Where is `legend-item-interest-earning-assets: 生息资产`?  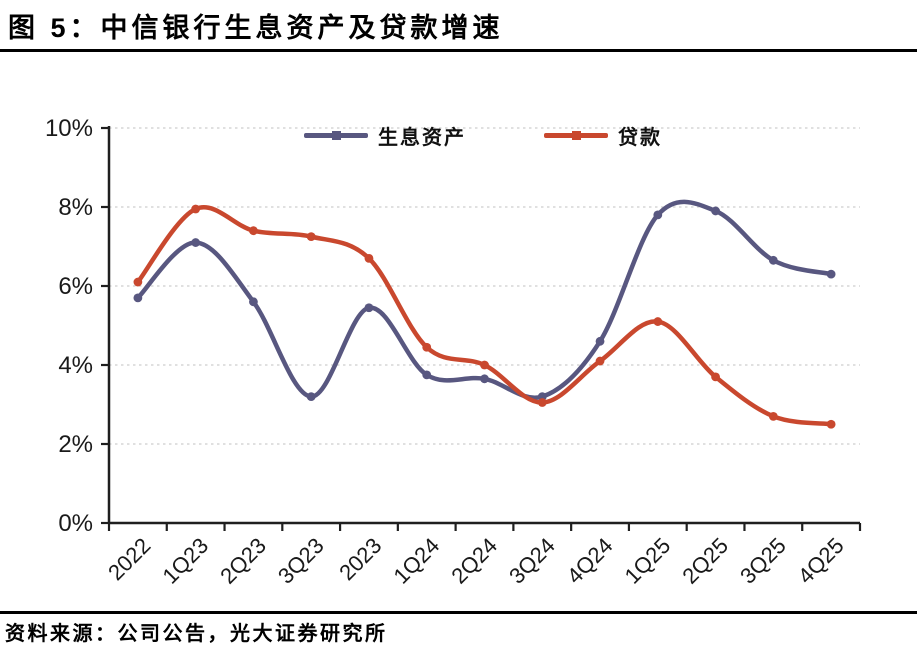
legend-item-interest-earning-assets: 生息资产 is located at coordinates (385, 135).